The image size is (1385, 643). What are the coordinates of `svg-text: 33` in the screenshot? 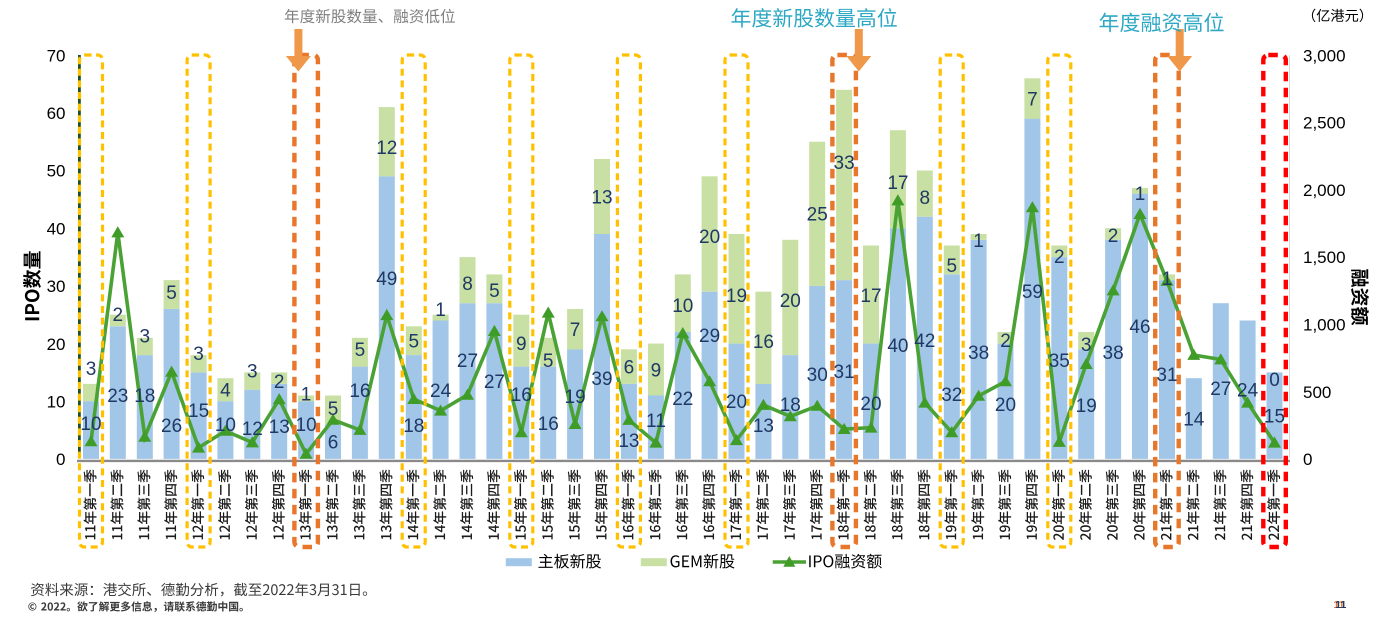 It's located at (844, 163).